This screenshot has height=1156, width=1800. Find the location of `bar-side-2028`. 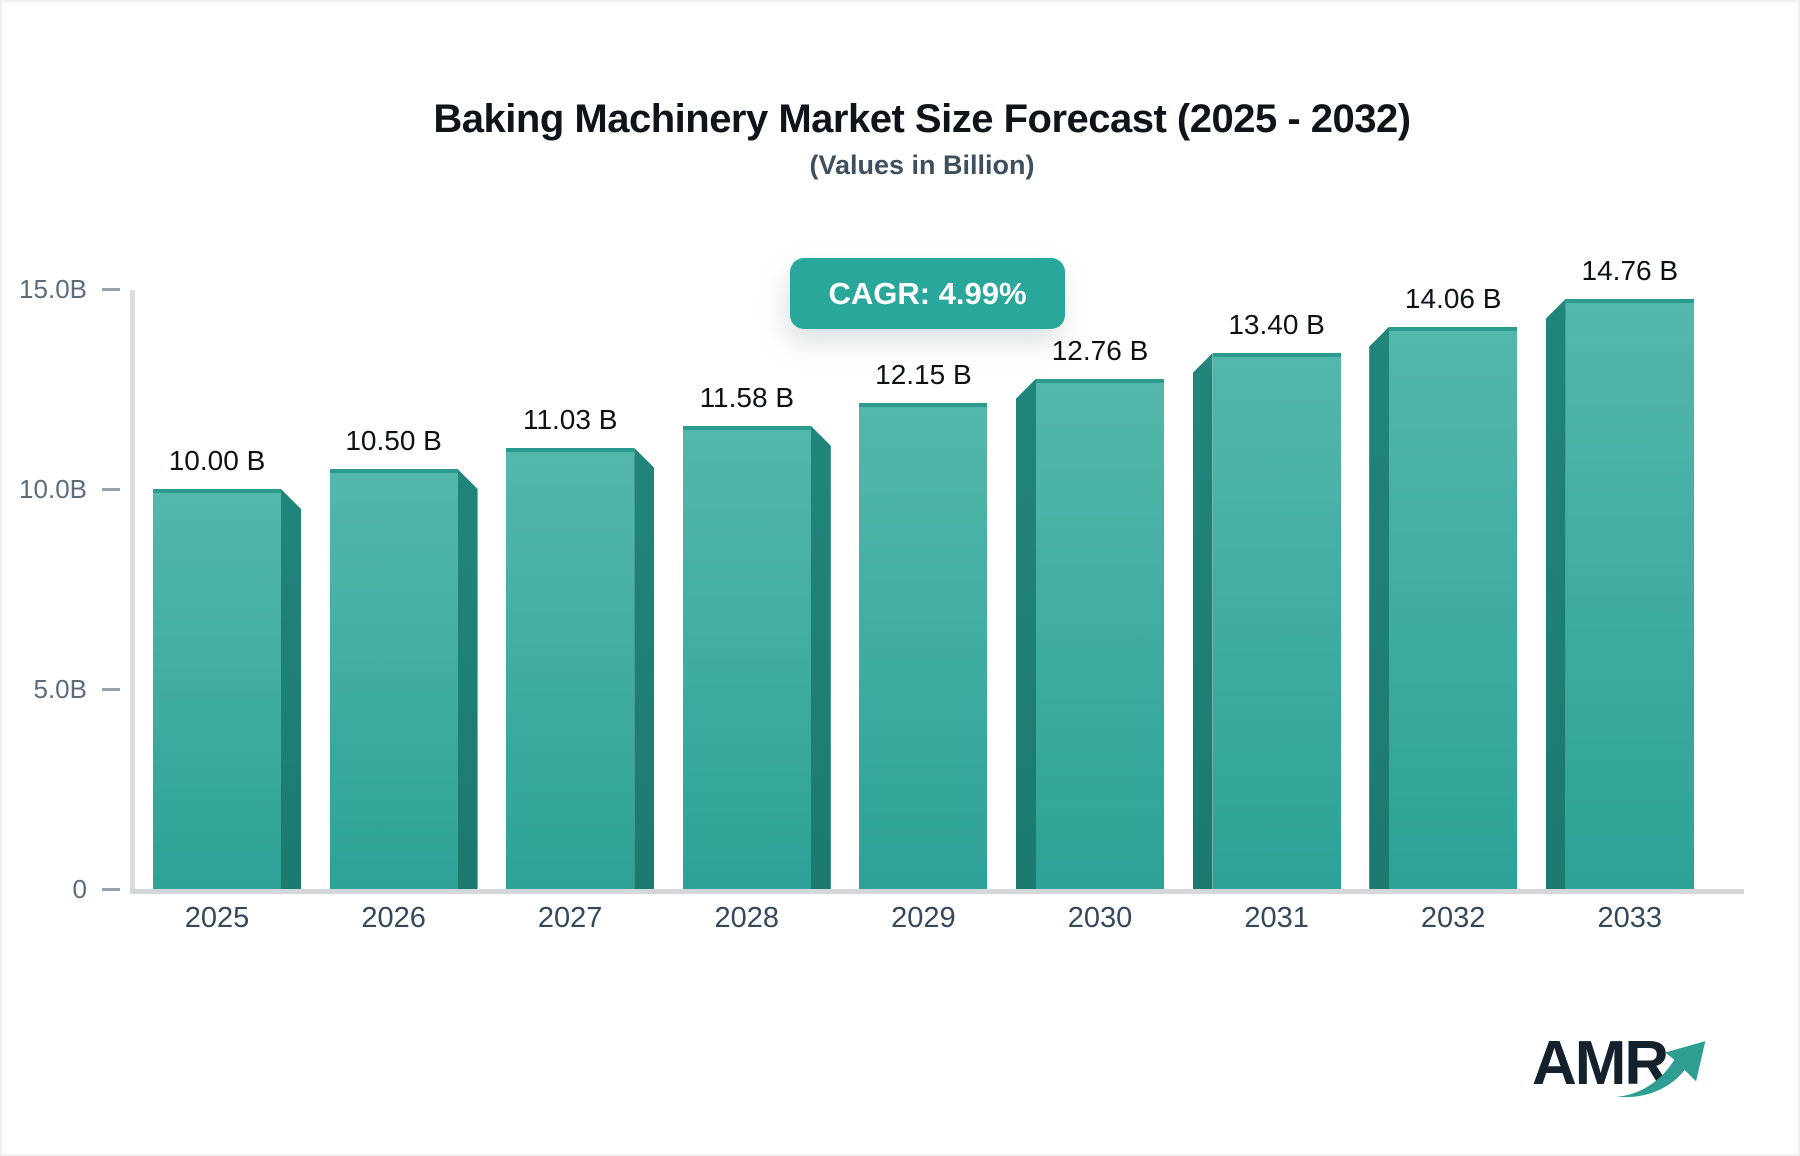

bar-side-2028 is located at coordinates (820, 657).